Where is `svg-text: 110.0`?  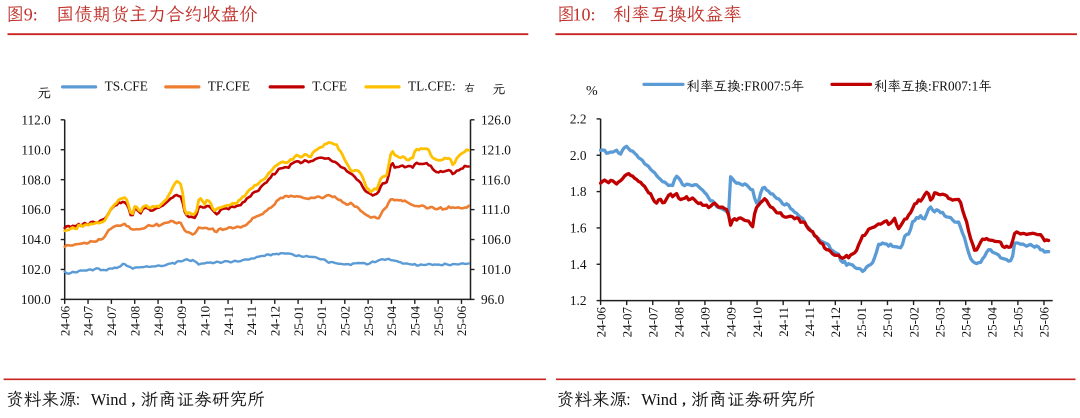
svg-text: 110.0 is located at coordinates (36, 149).